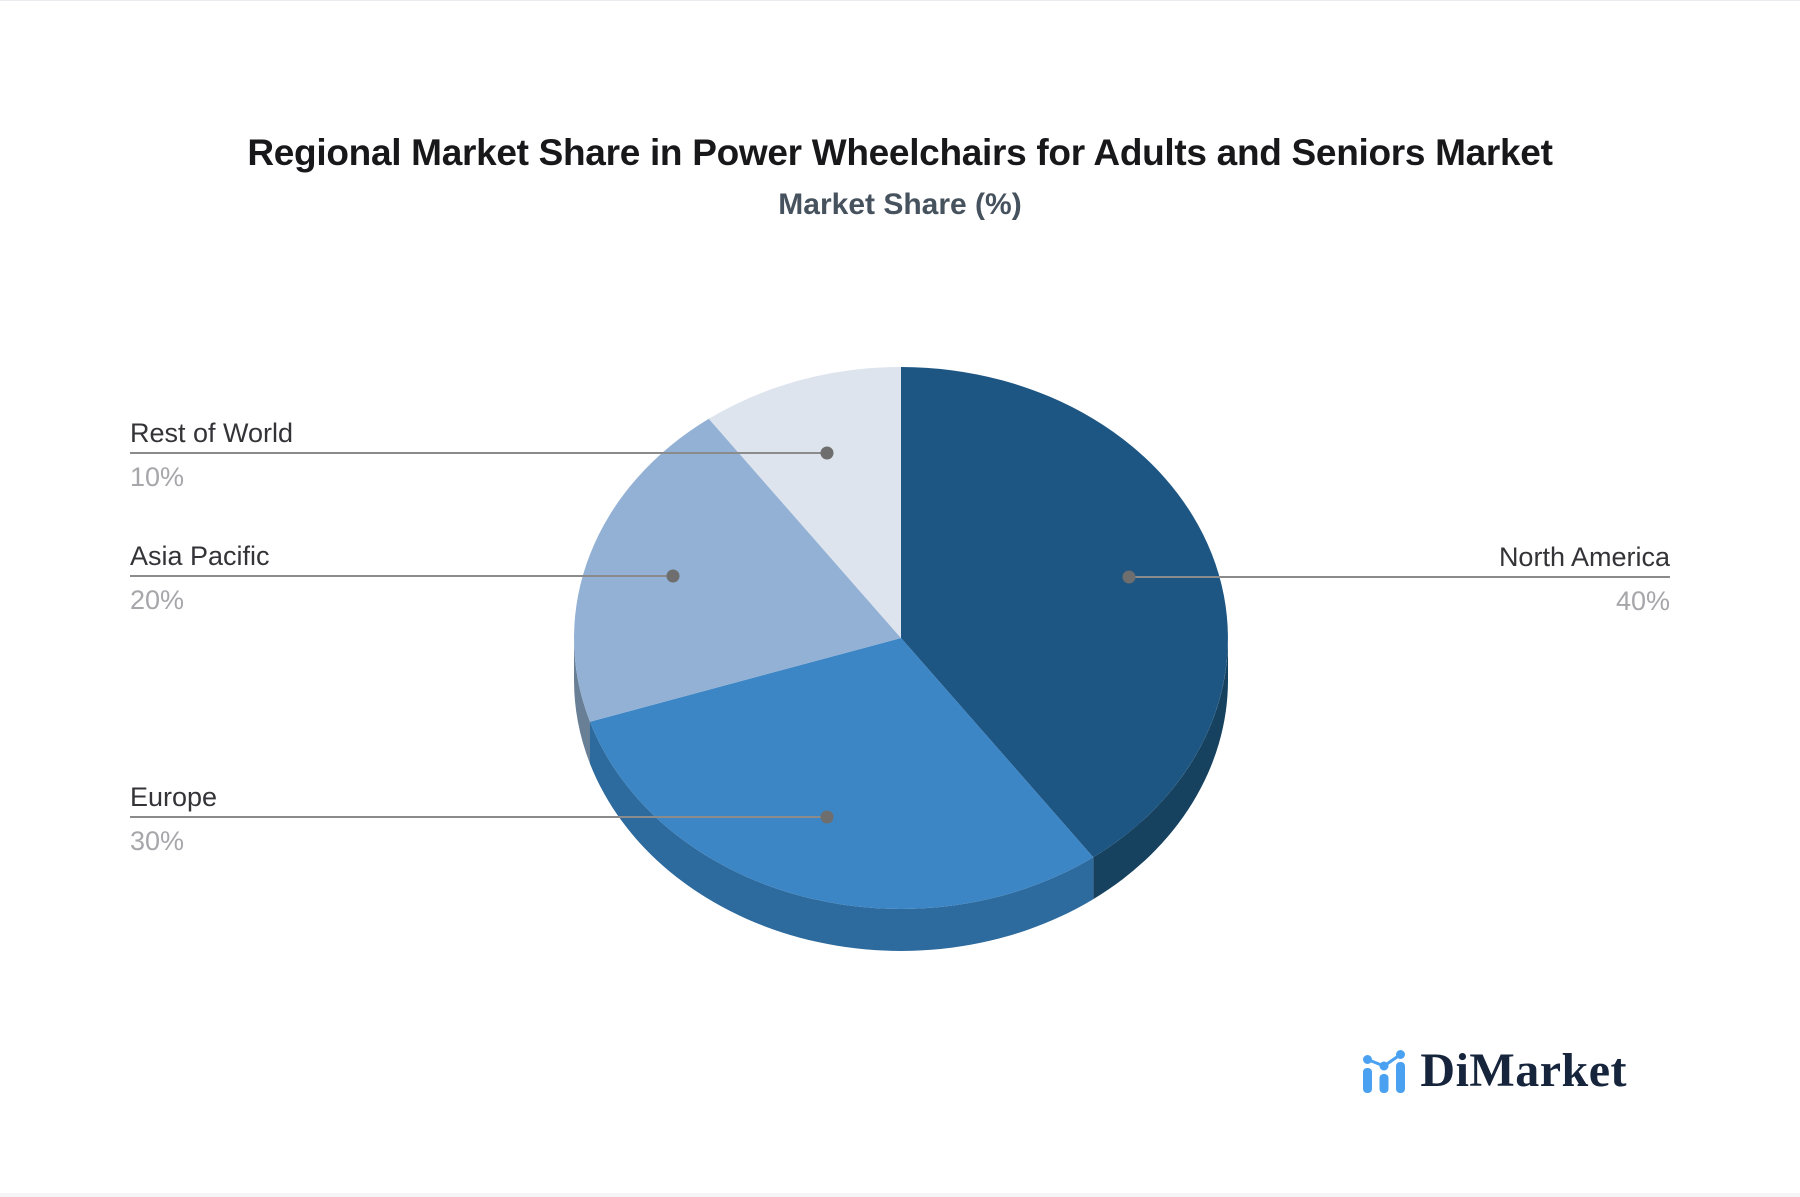 The height and width of the screenshot is (1197, 1800). I want to click on brand-logo: DiMarket, so click(1494, 1070).